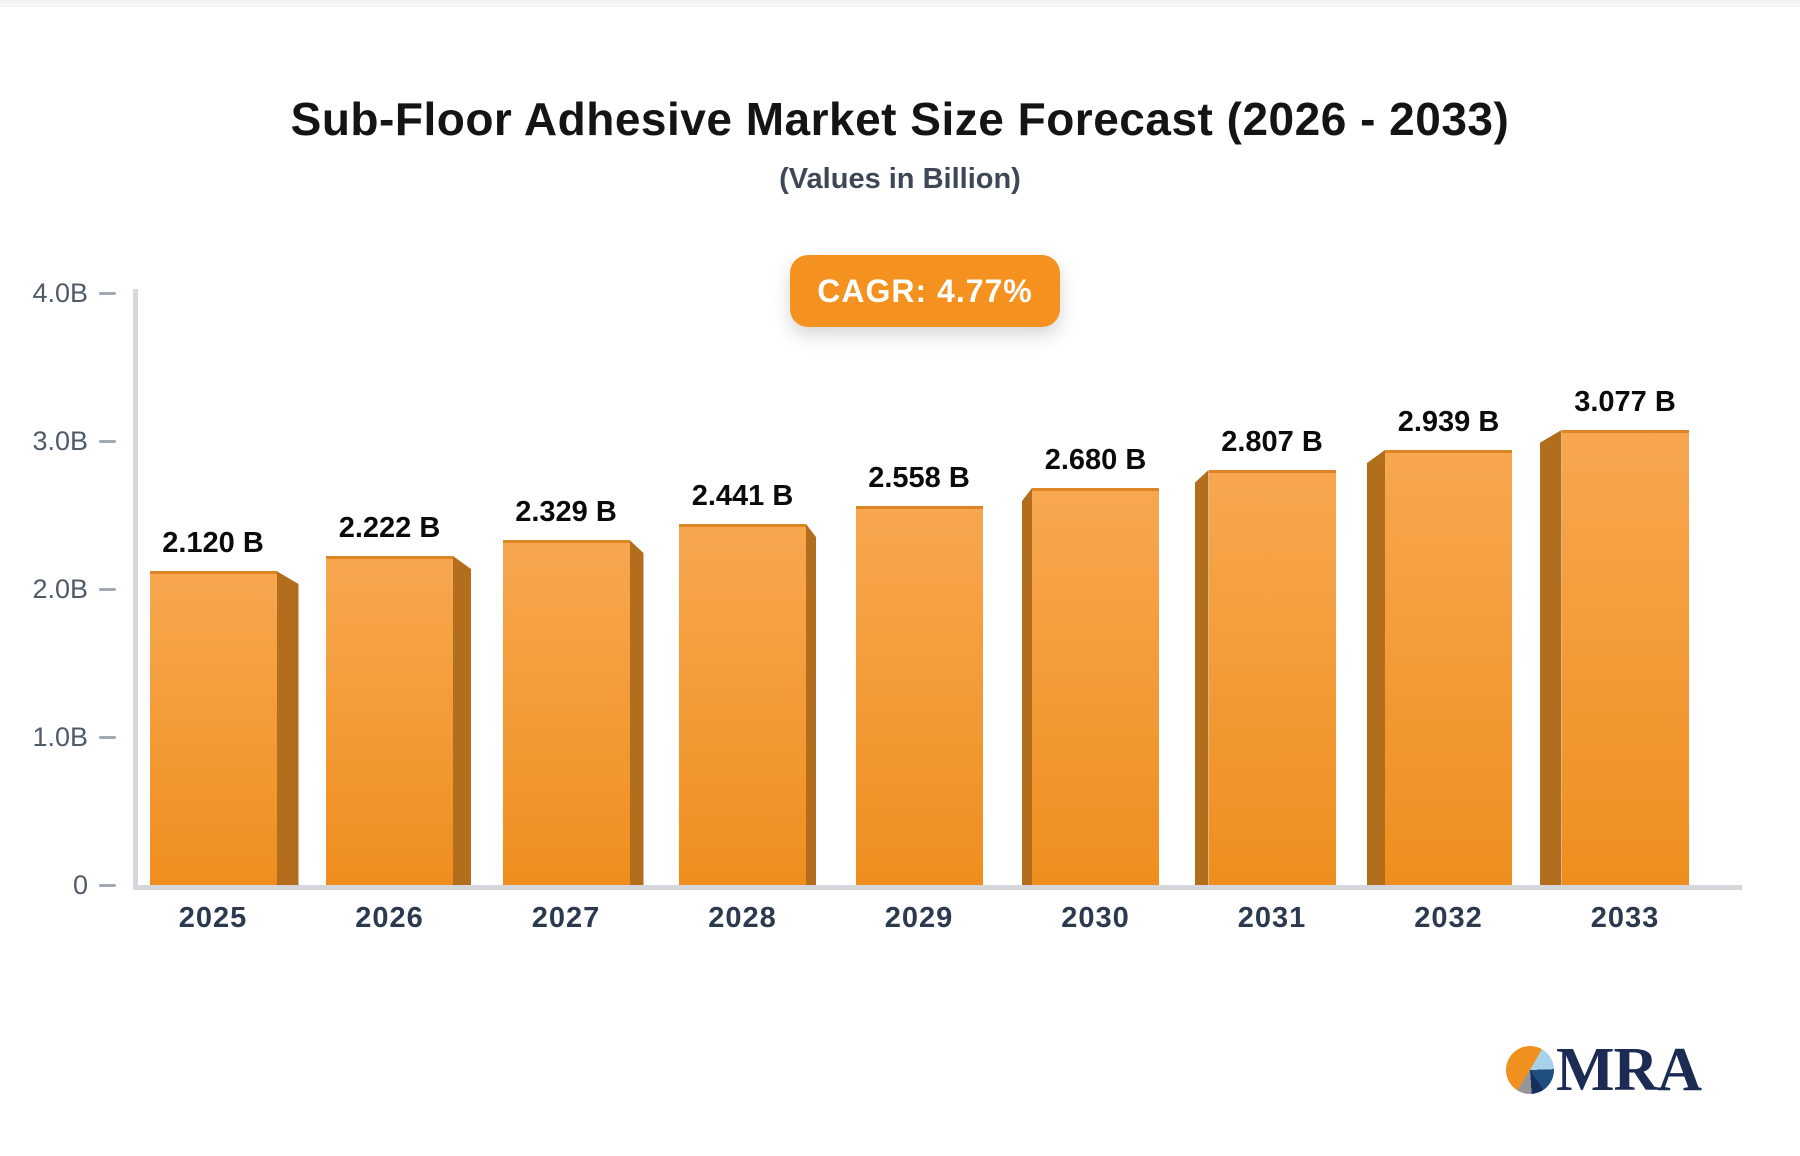  I want to click on y-tick-label: 1.0B, so click(60, 737).